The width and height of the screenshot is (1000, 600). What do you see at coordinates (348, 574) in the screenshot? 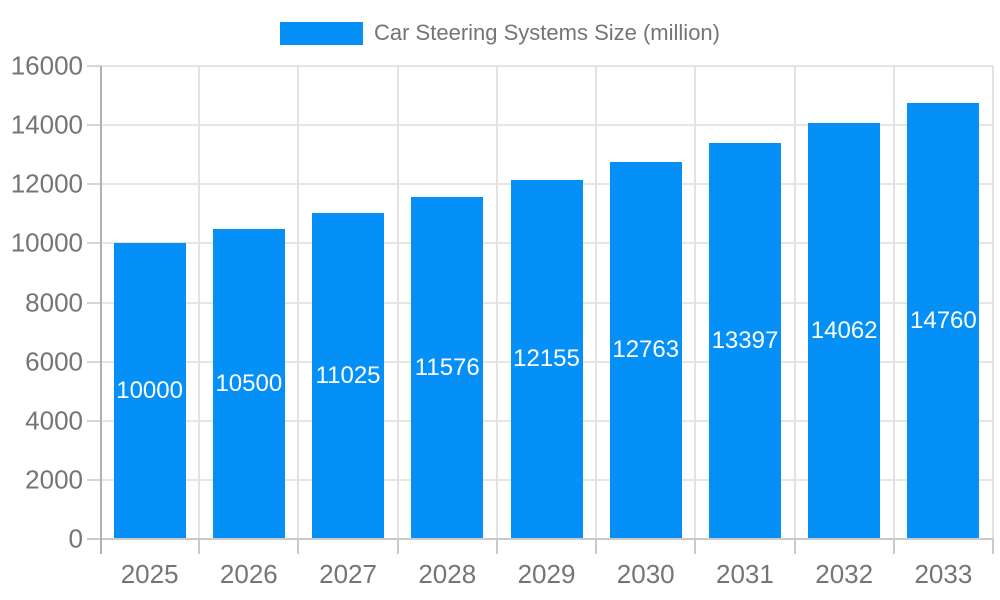
I see `x-tick-label: 2027` at bounding box center [348, 574].